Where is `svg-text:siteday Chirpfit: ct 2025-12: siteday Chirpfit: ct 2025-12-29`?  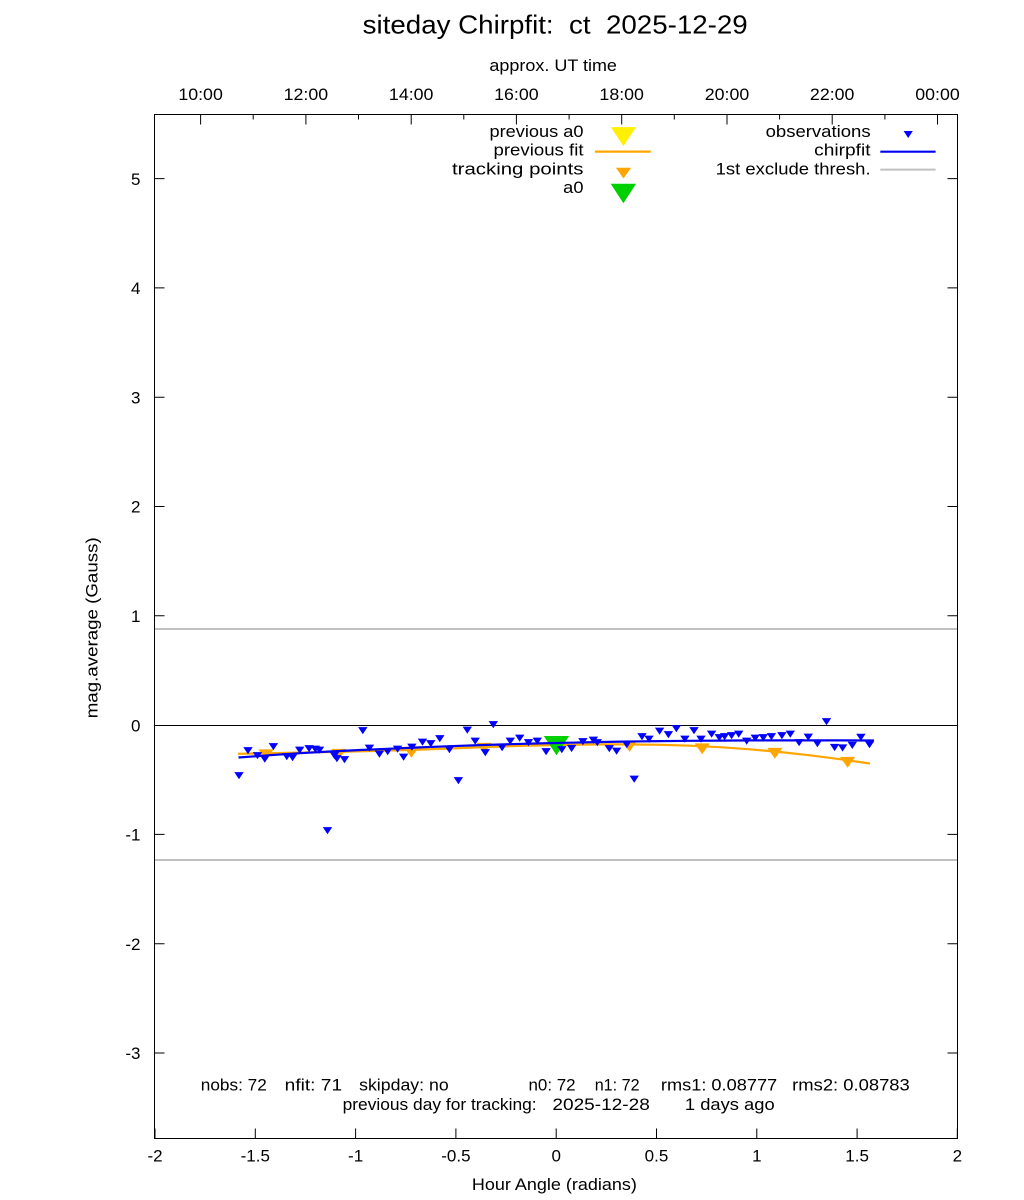 svg-text:siteday Chirpfit: ct 2025-12: siteday Chirpfit: ct 2025-12-29 is located at coordinates (555, 24).